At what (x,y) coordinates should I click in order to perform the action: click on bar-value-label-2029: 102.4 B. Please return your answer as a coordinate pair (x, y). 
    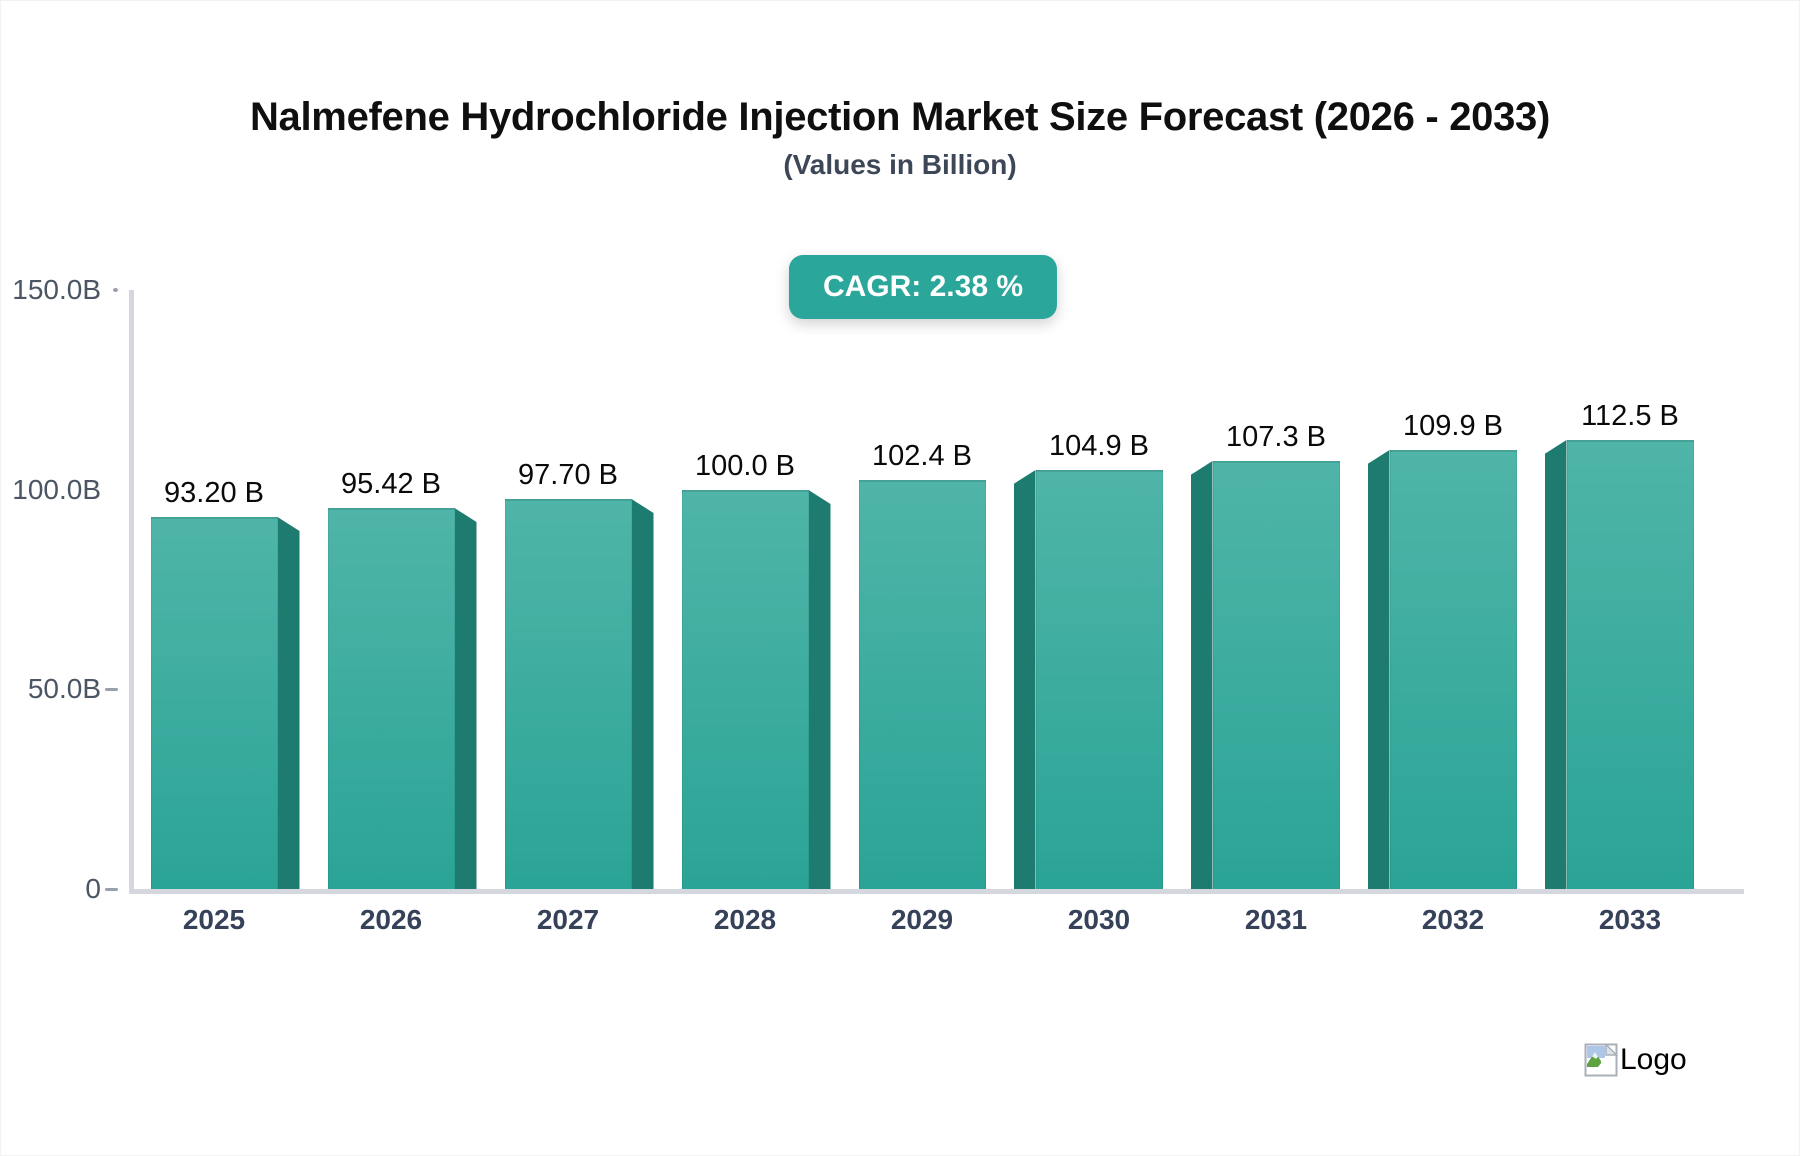
    Looking at the image, I should click on (922, 456).